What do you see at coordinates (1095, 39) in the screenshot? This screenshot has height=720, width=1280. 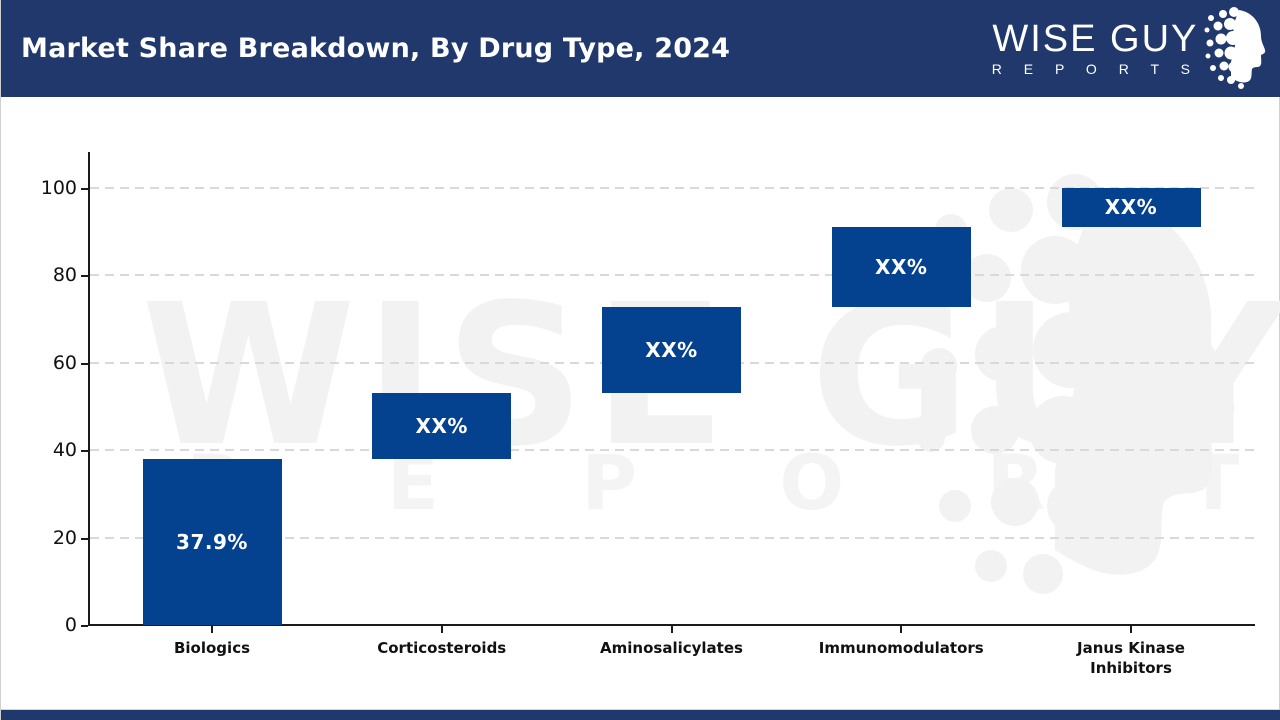 I see `logo-wordmark: WISE GUY` at bounding box center [1095, 39].